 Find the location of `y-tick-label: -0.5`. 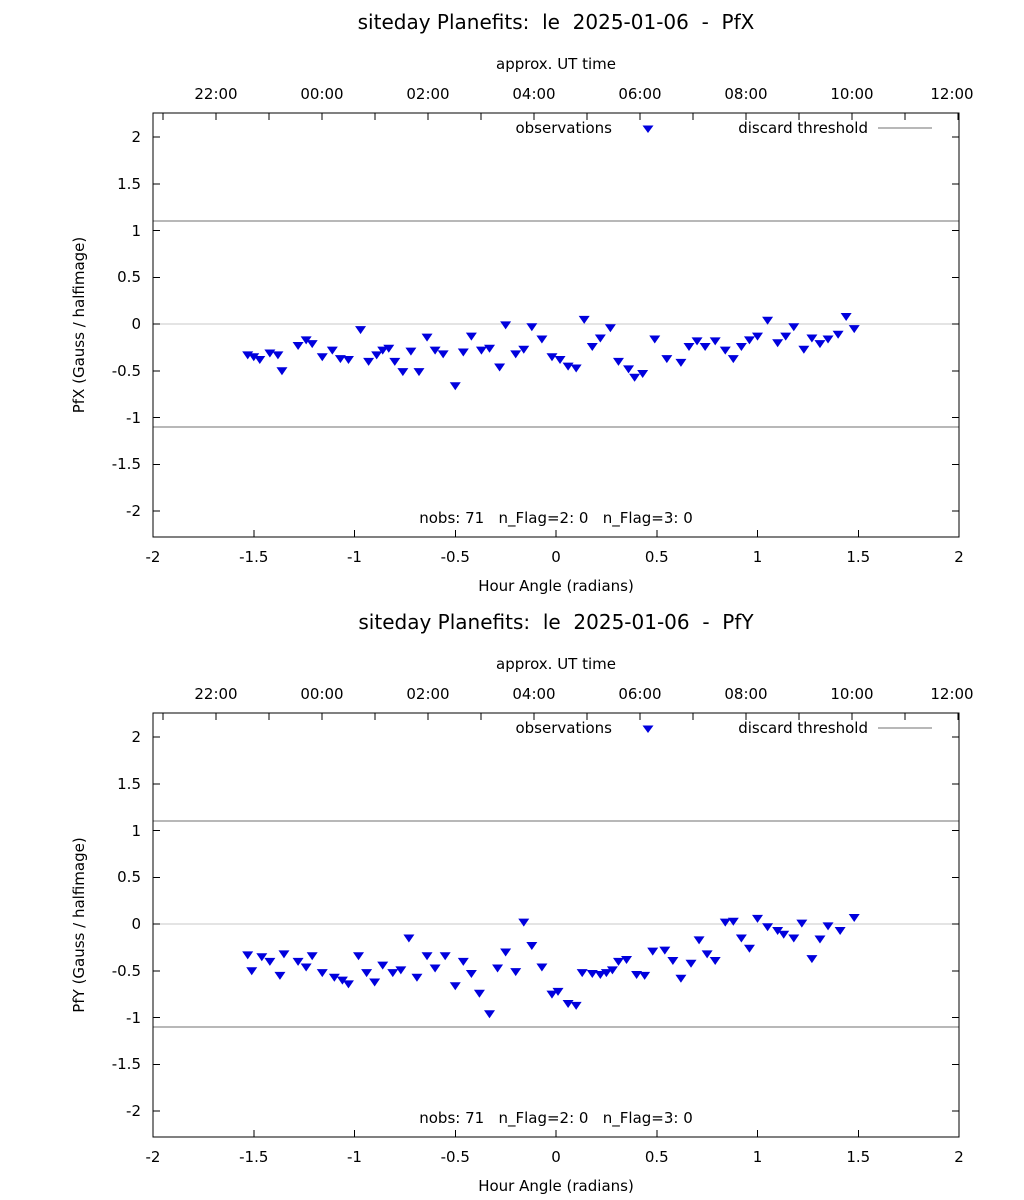

y-tick-label: -0.5 is located at coordinates (126, 370).